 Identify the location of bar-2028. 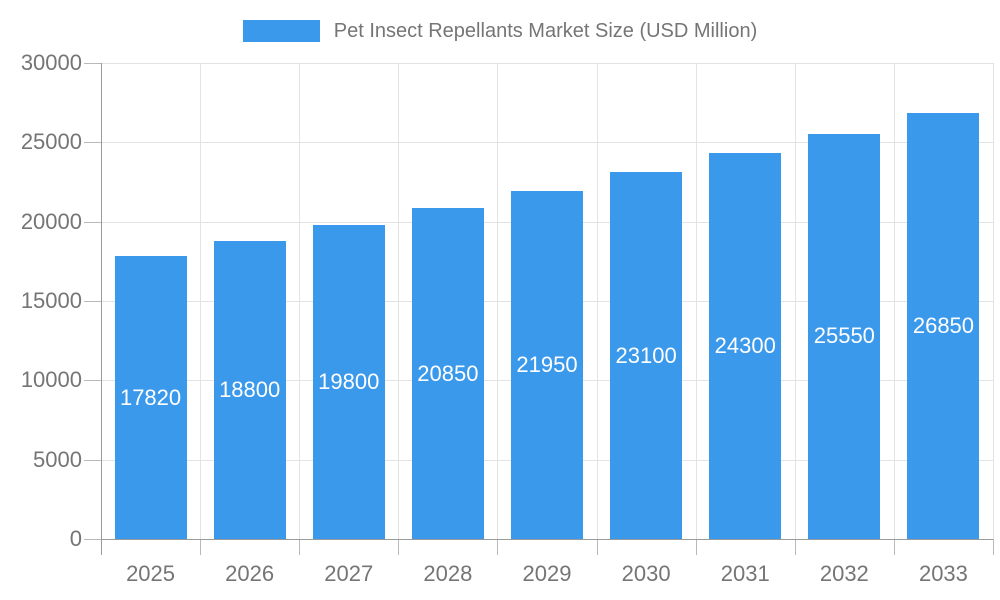
(447, 373).